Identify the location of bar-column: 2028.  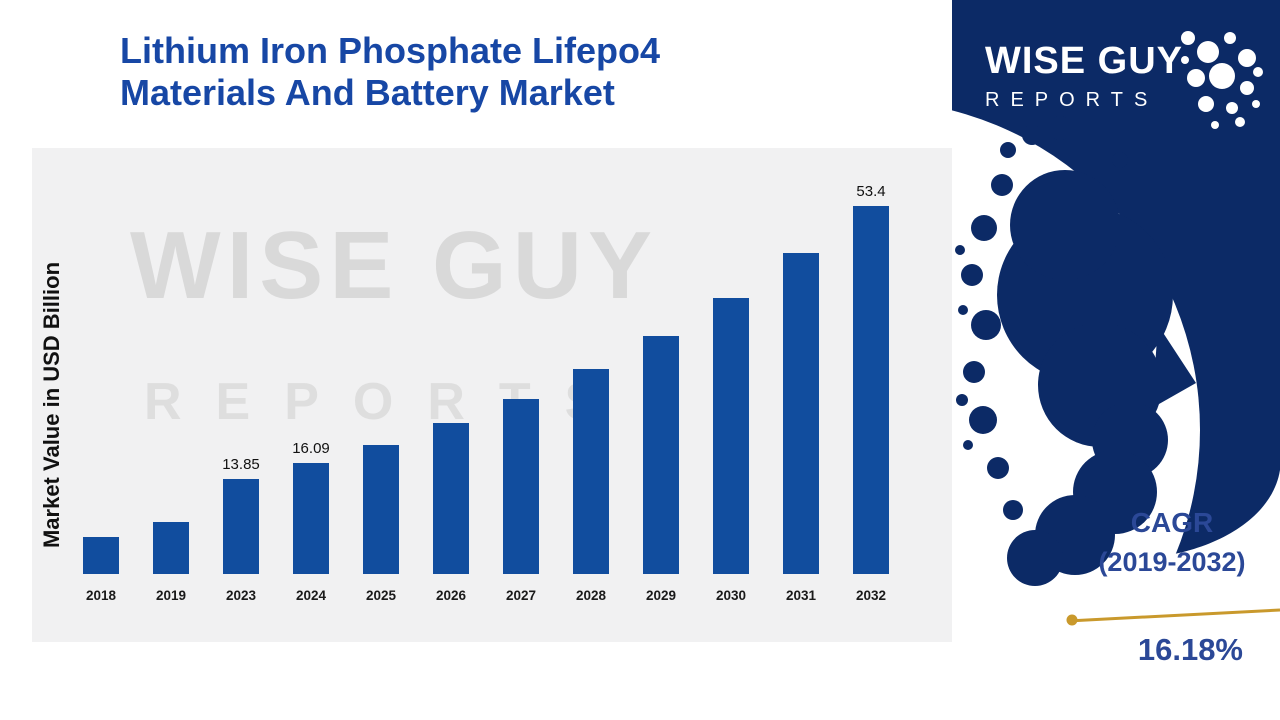
(591, 376).